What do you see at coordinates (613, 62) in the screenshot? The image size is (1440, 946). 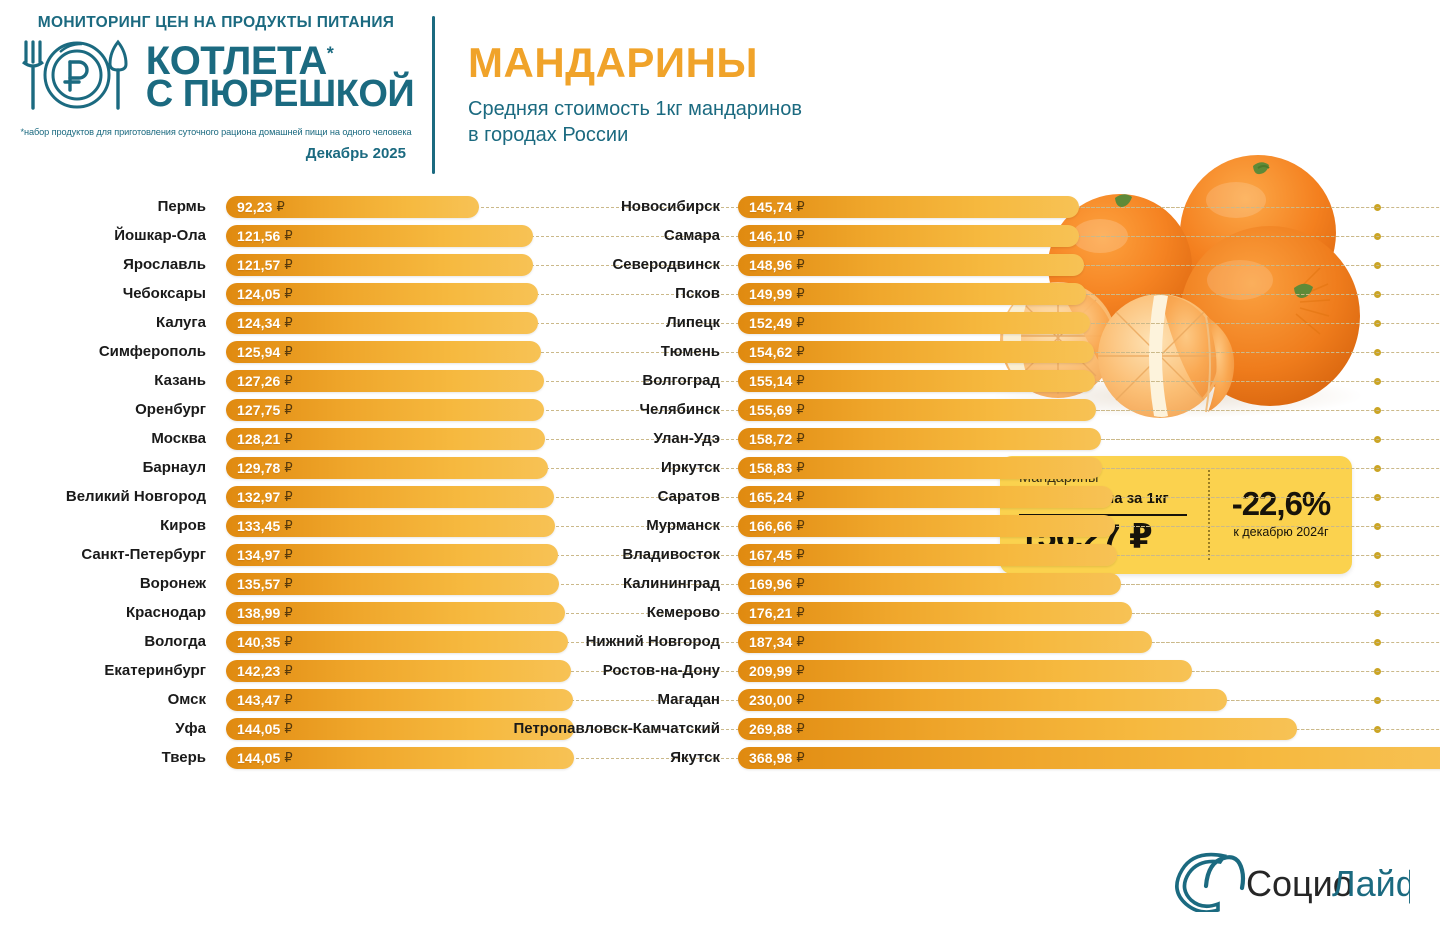 I see `page-title: МАНДАРИНЫ` at bounding box center [613, 62].